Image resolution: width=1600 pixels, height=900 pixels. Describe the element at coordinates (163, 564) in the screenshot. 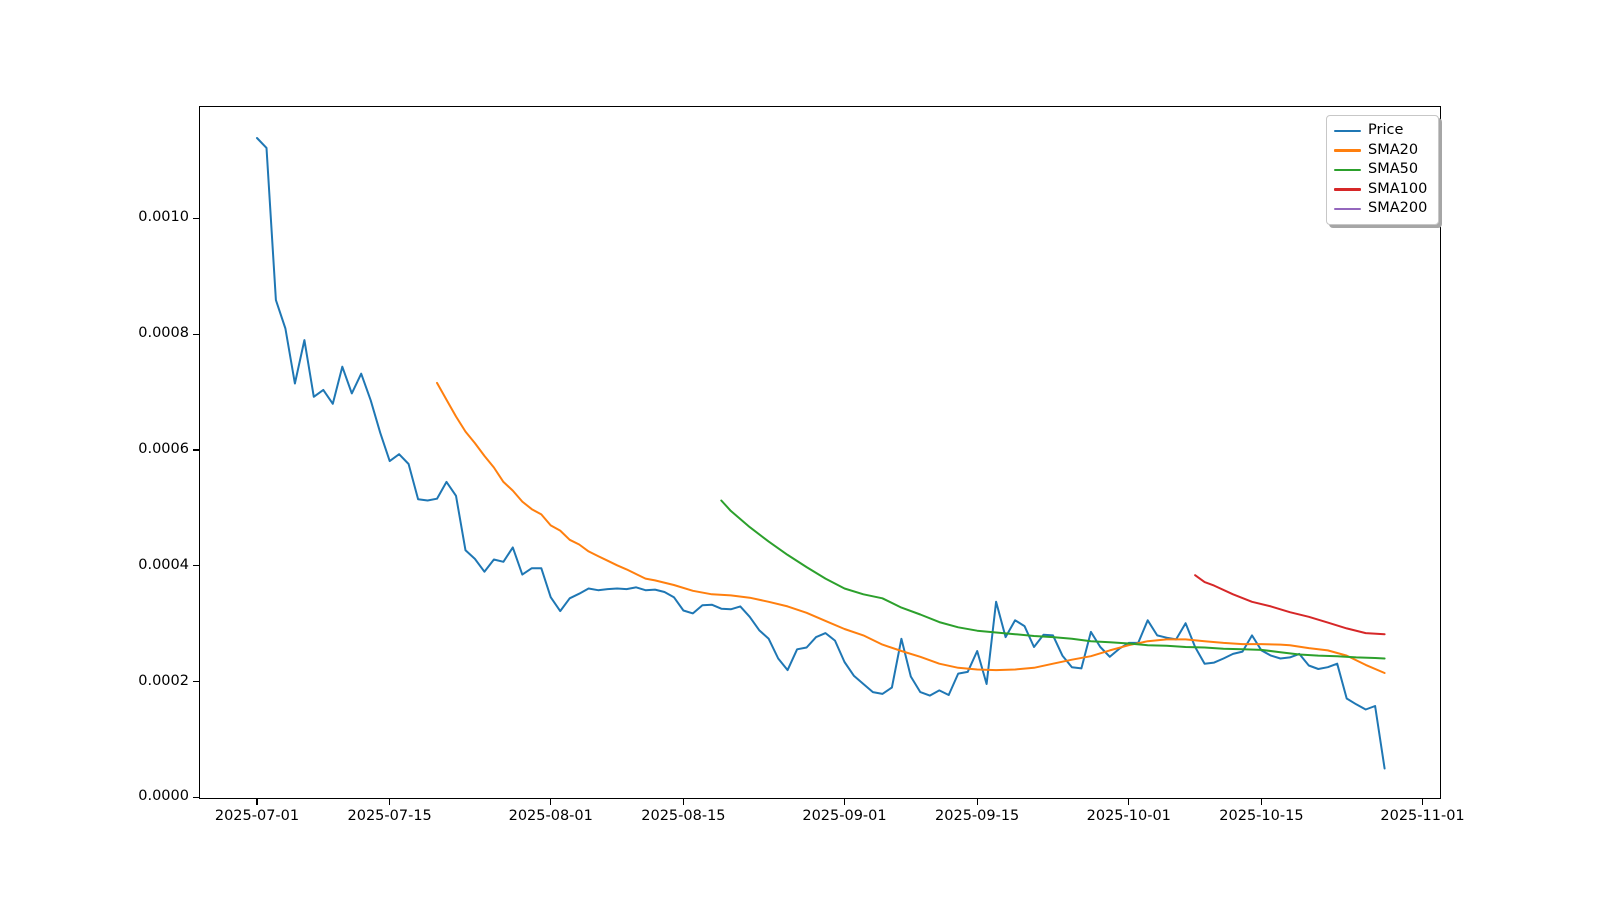

I see `y-tick-label: 0.0004` at that location.